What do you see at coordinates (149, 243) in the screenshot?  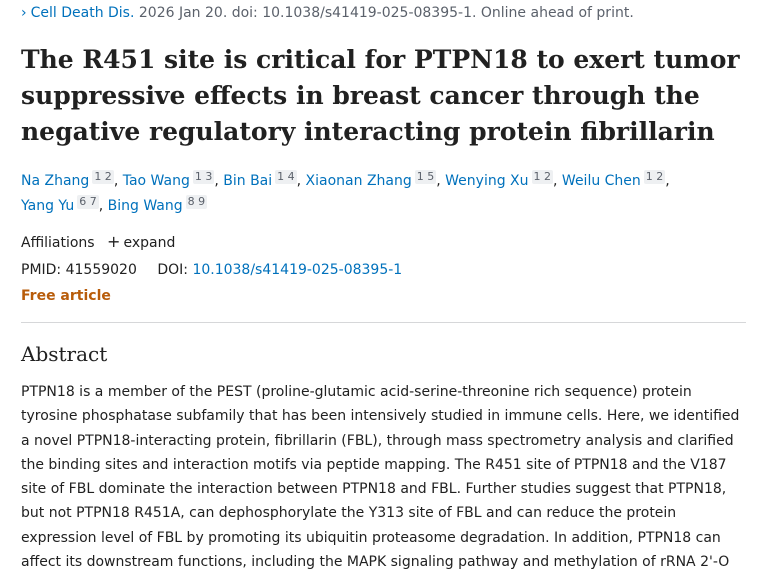 I see `expand-label: expand` at bounding box center [149, 243].